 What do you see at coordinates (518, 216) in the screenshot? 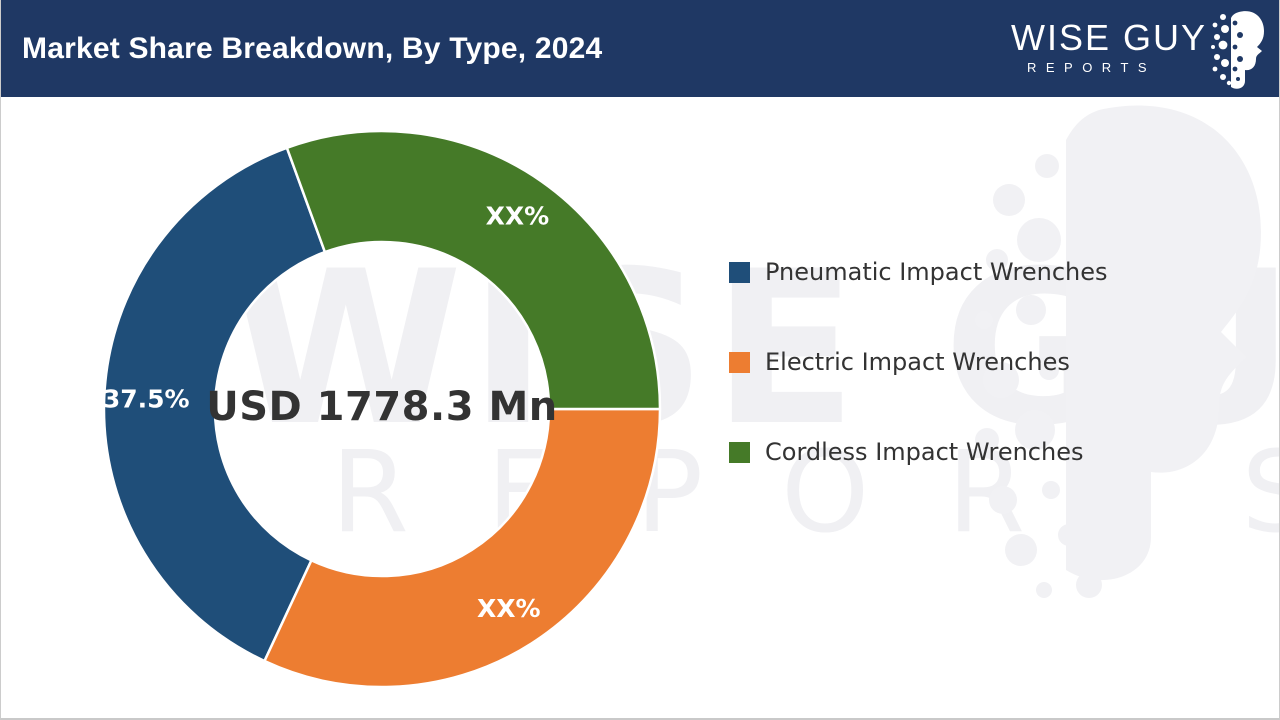
I see `segment-value-label-2: XX%` at bounding box center [518, 216].